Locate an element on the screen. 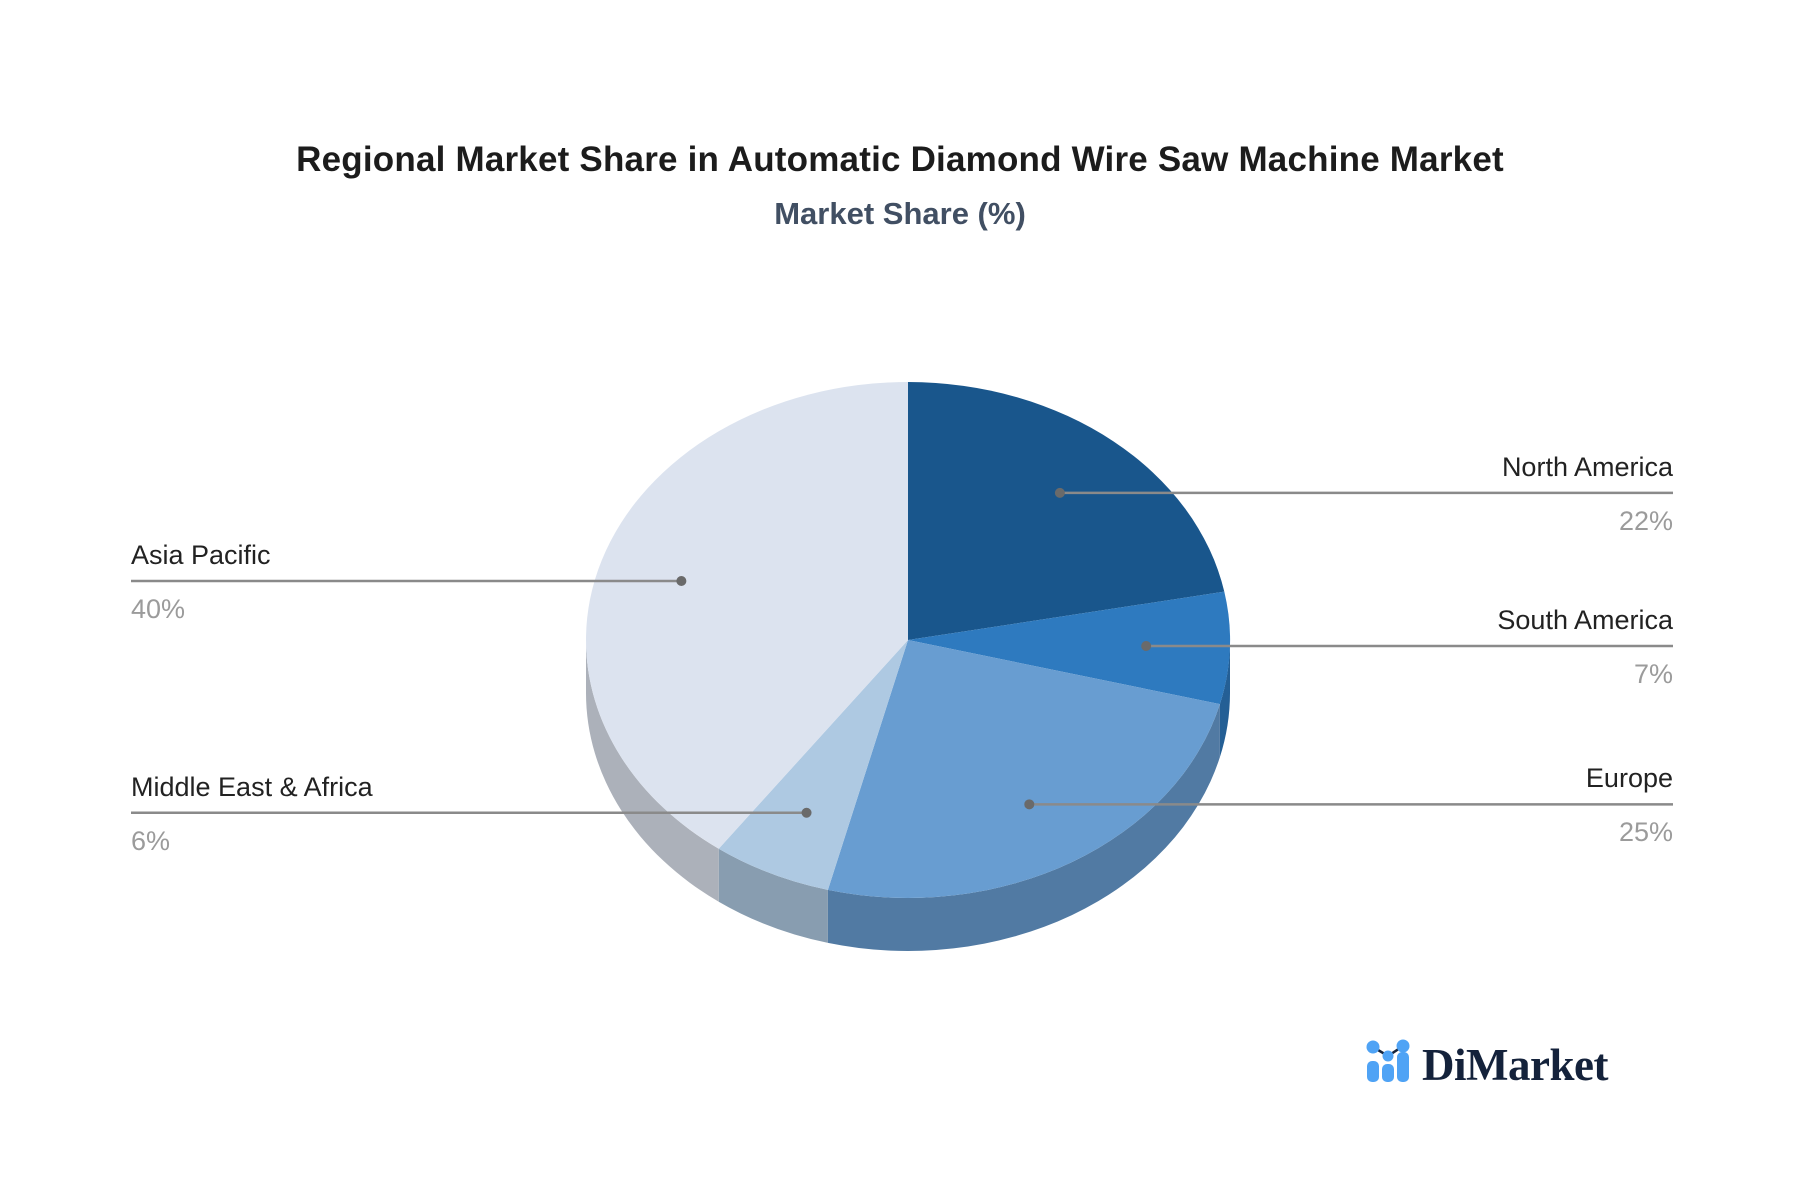 The image size is (1800, 1196). pie-slice-north-america is located at coordinates (1066, 511).